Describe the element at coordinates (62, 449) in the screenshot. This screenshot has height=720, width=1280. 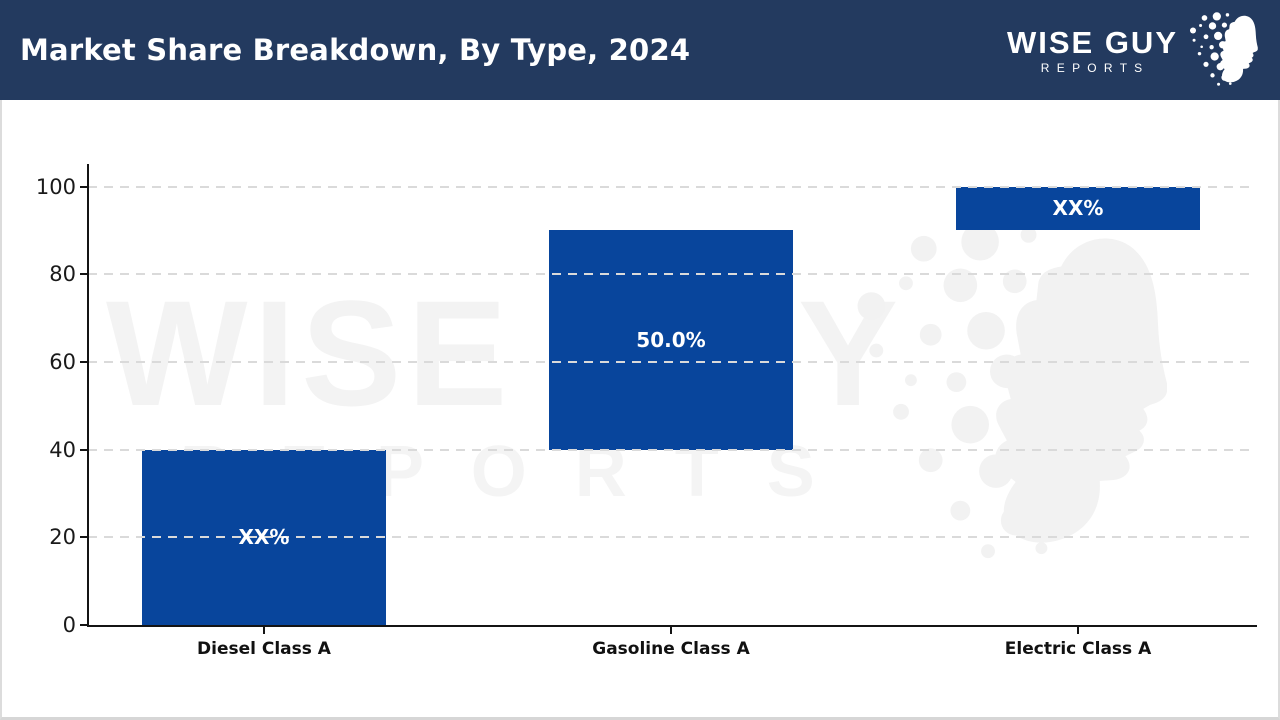
I see `y-tick-label: 40` at that location.